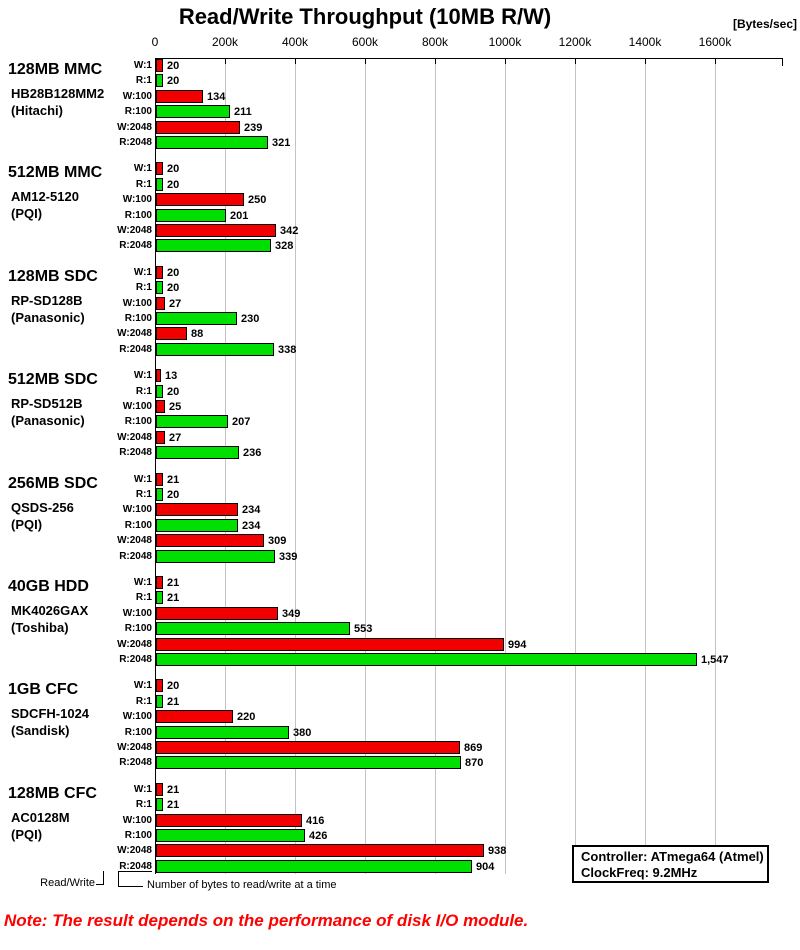  What do you see at coordinates (48, 586) in the screenshot?
I see `device-title: 40GB HDD` at bounding box center [48, 586].